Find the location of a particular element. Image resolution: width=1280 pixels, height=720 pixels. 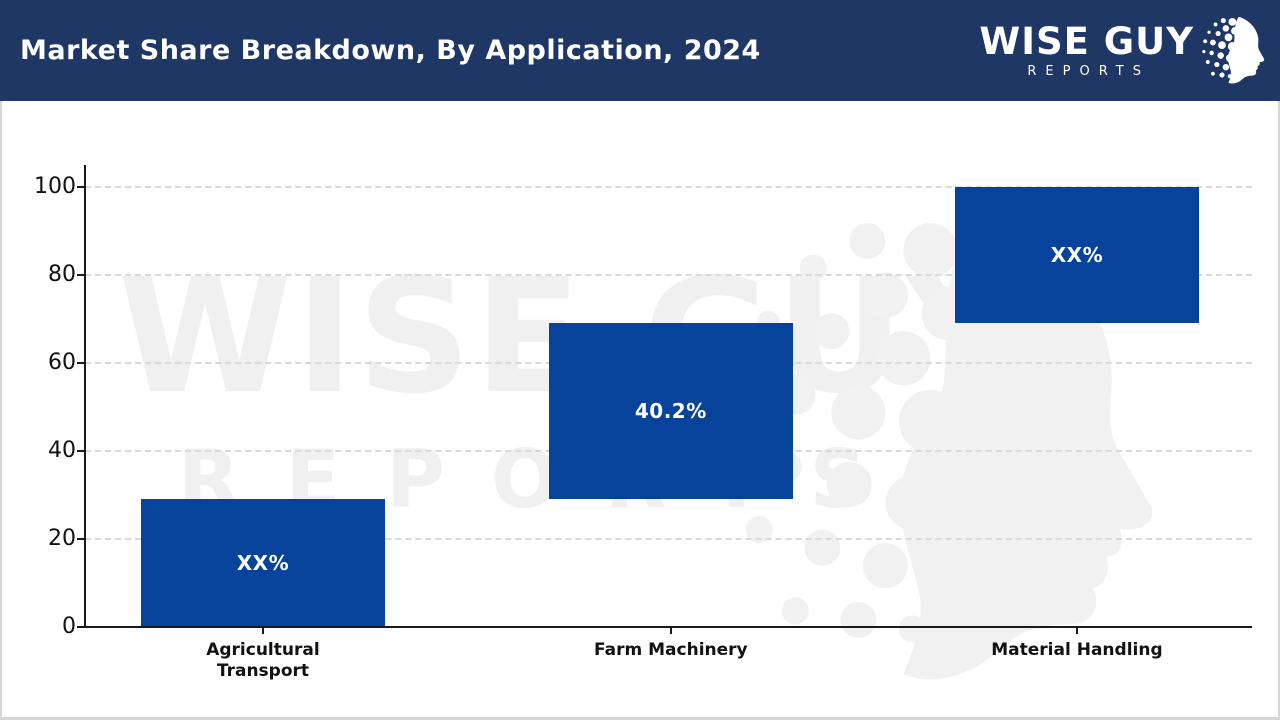

wiseguy-face-icon is located at coordinates (1233, 49).